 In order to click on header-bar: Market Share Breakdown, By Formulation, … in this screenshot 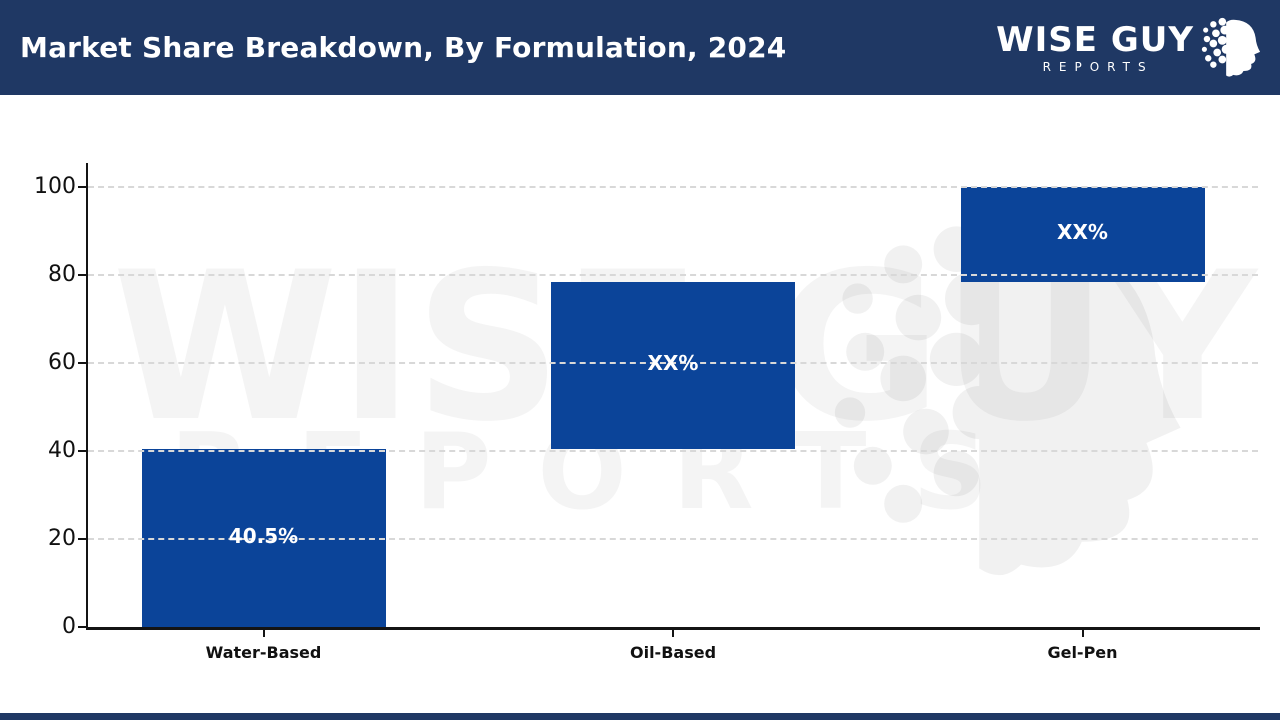, I will do `click(640, 47)`.